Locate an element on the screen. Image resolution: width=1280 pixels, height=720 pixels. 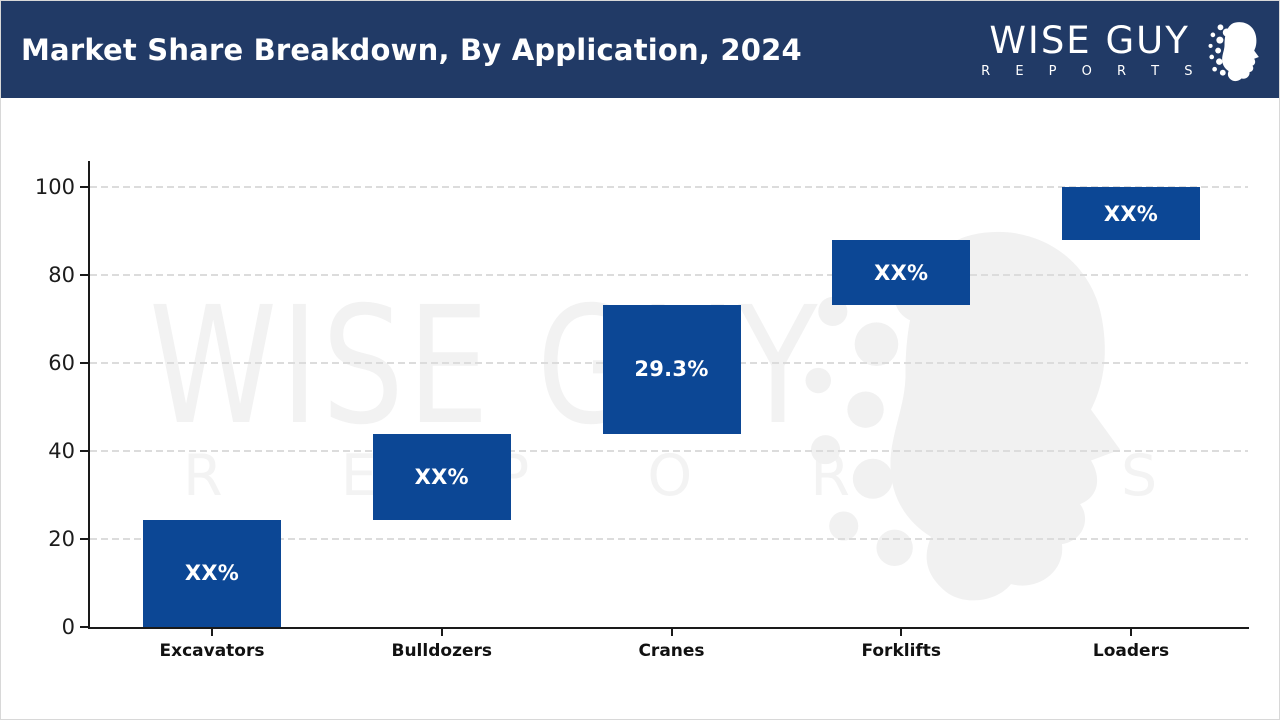
x-tick-label-cranes: Cranes is located at coordinates (671, 651).